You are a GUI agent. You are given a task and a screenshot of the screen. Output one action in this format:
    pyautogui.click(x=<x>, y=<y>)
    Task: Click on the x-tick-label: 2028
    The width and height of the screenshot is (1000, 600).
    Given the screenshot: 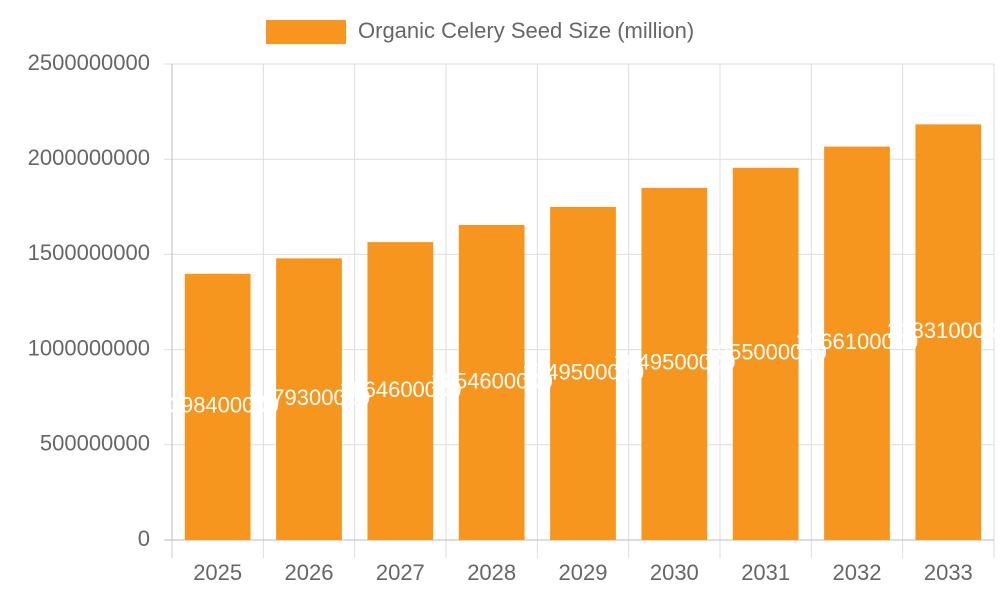 What is the action you would take?
    pyautogui.click(x=491, y=572)
    